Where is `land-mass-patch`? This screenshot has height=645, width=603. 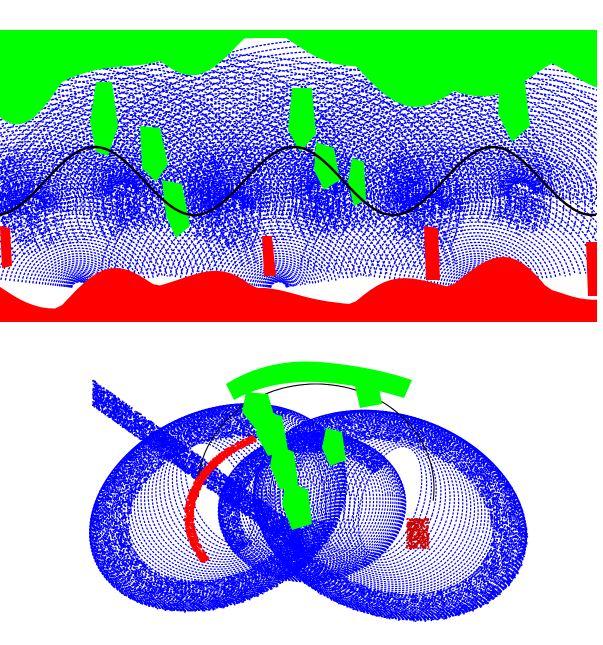 land-mass-patch is located at coordinates (319, 445).